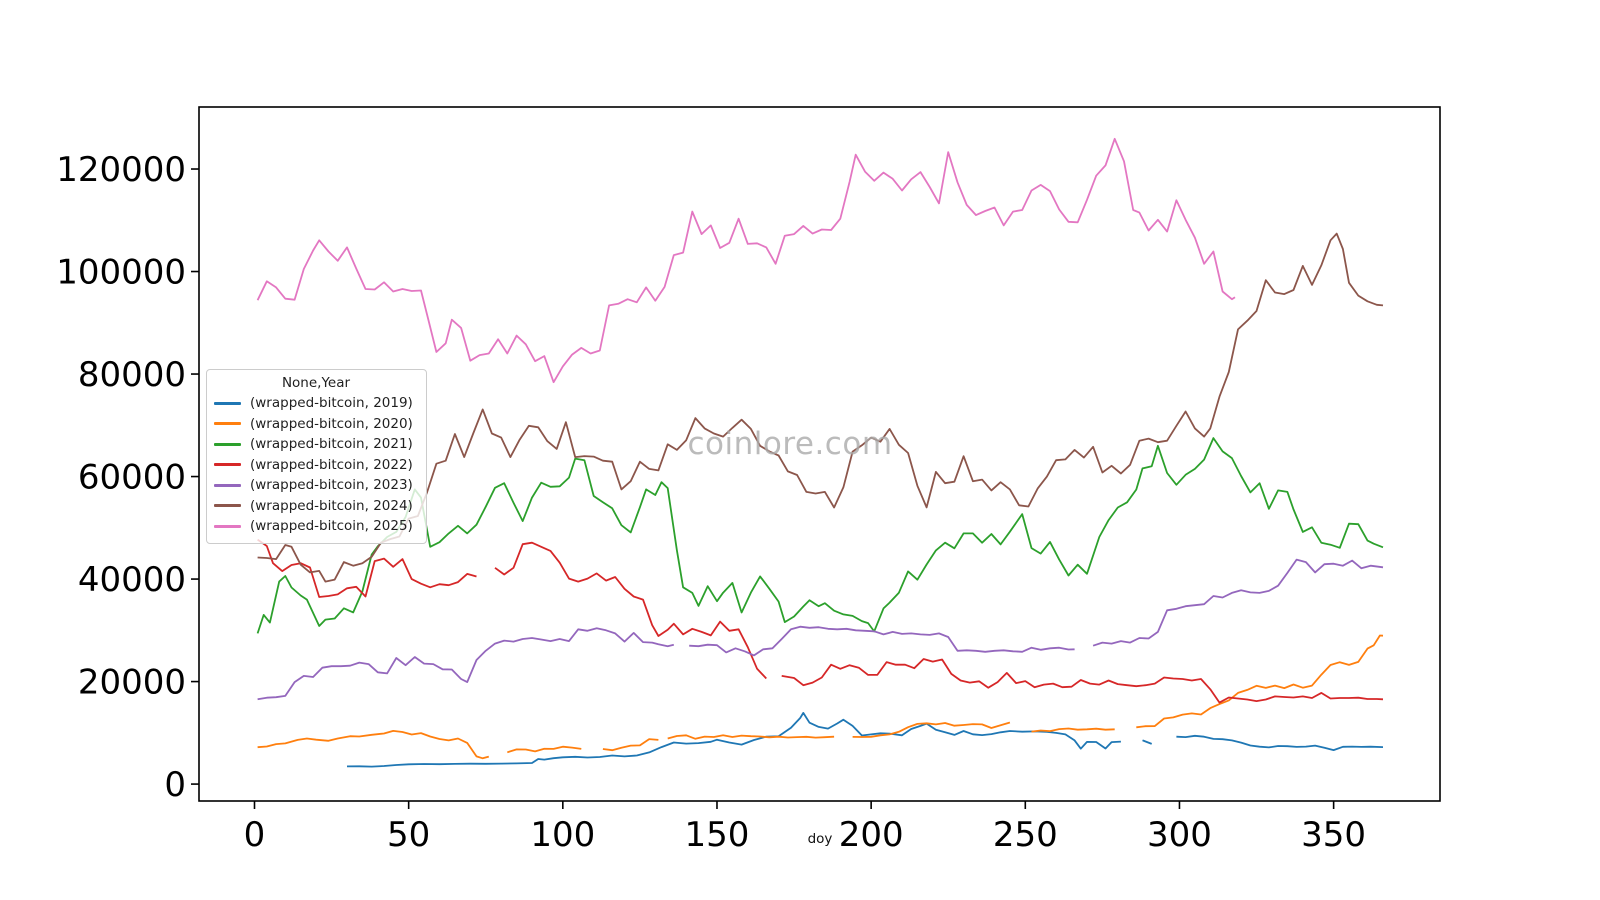 The height and width of the screenshot is (900, 1600). What do you see at coordinates (408, 835) in the screenshot?
I see `x-tick-label: 50` at bounding box center [408, 835].